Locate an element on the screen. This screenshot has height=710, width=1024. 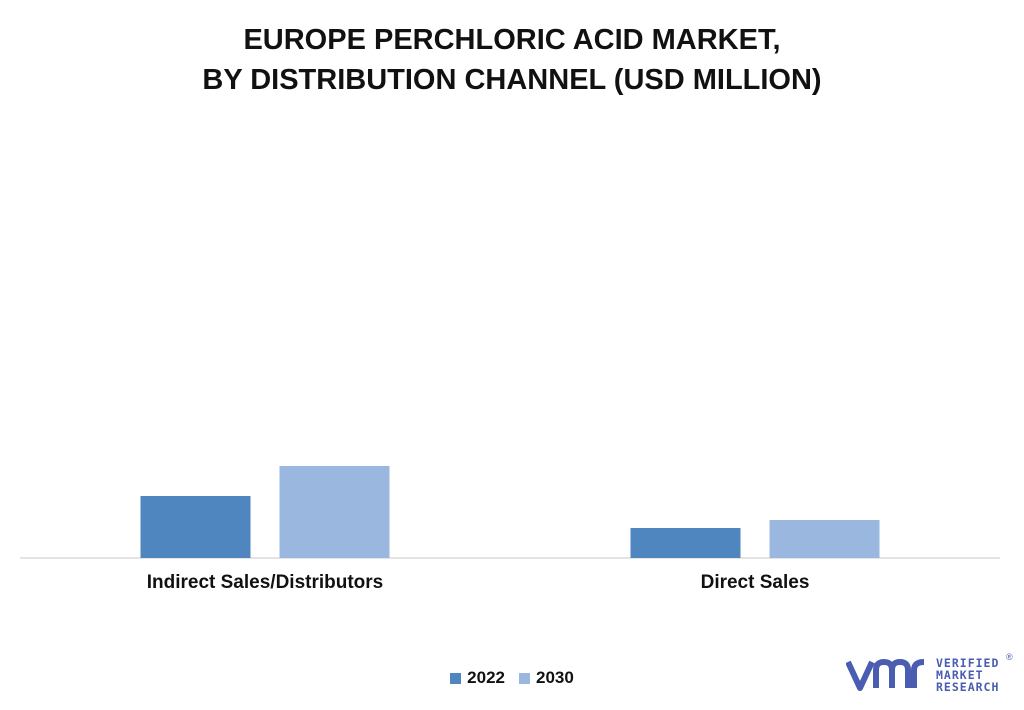
legend: 2022 2030 is located at coordinates (512, 678).